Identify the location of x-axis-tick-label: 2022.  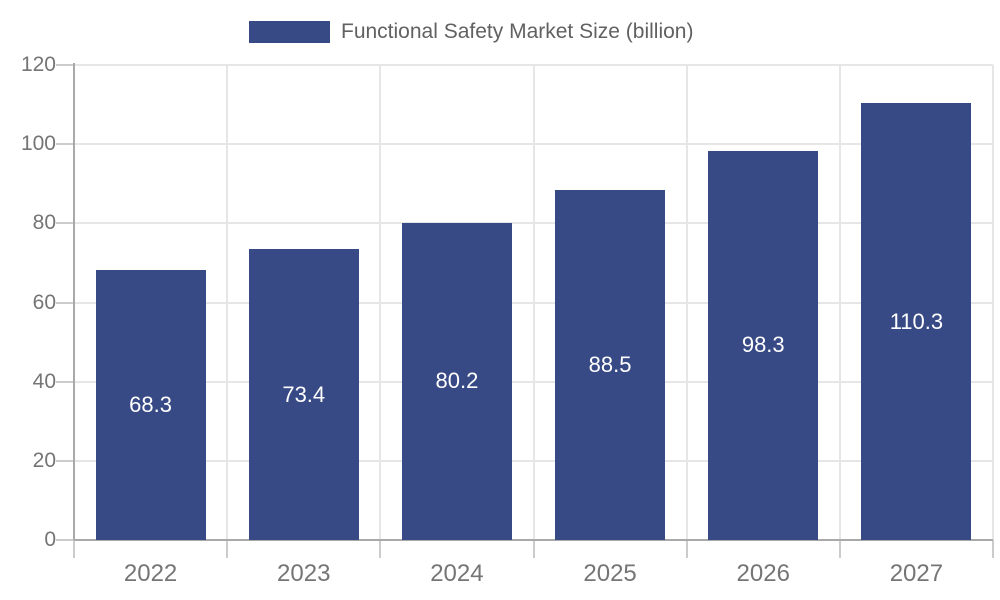
(150, 573).